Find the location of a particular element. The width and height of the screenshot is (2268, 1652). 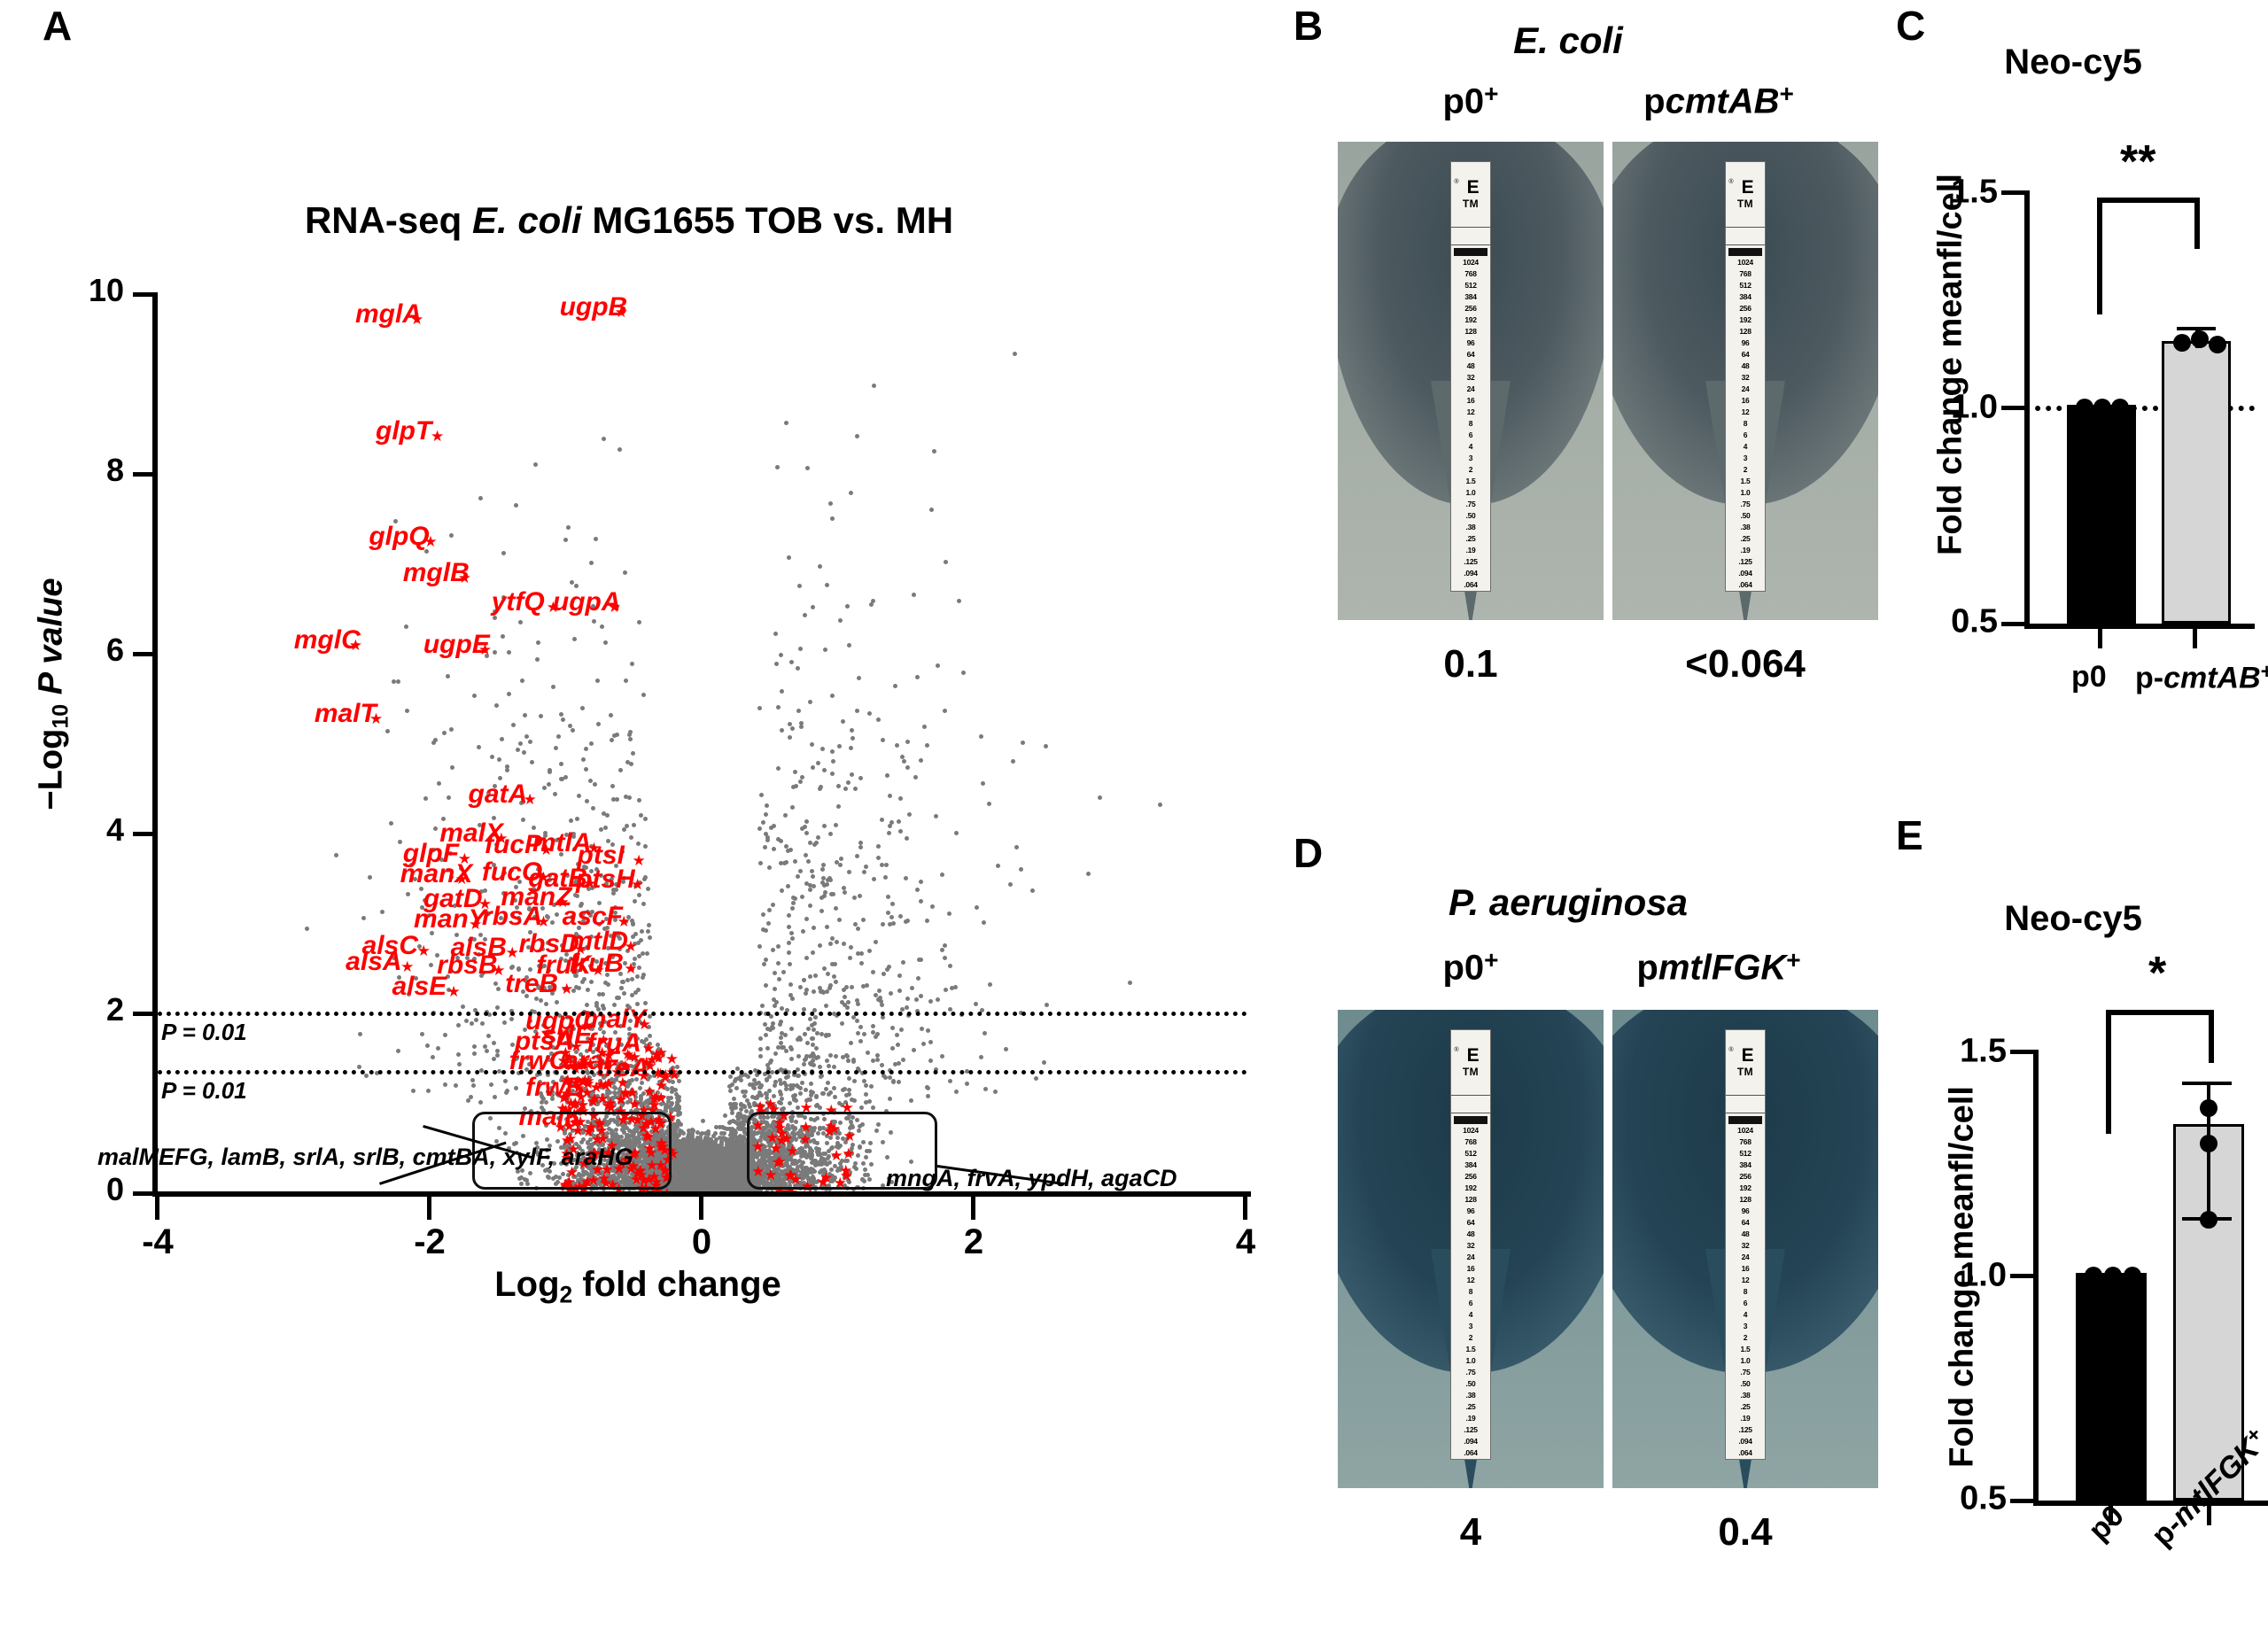

x-axis-label: Log2 fold change is located at coordinates (638, 1286).